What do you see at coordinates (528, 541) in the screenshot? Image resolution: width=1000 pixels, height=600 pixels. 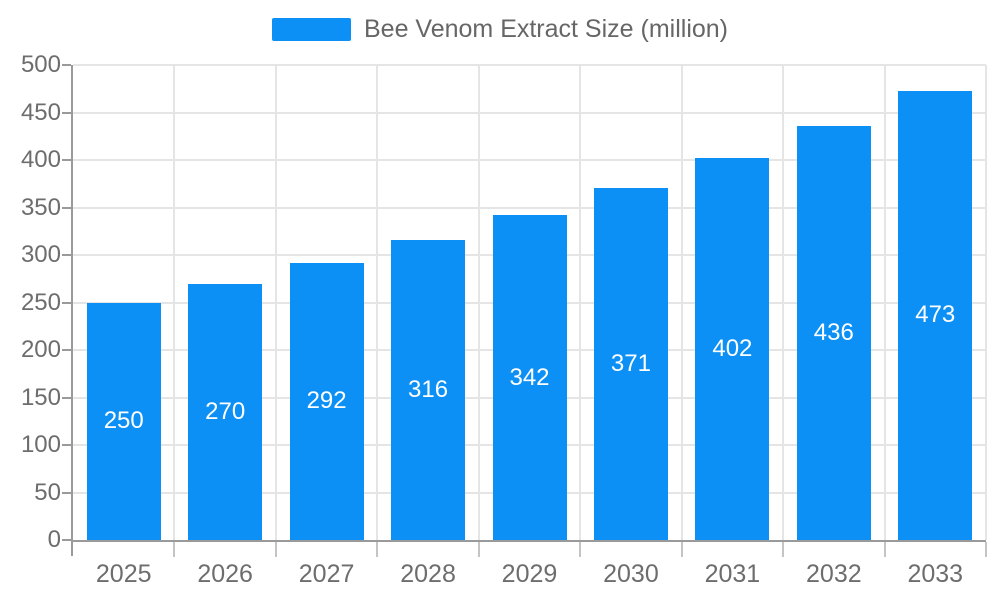 I see `x-axis-line` at bounding box center [528, 541].